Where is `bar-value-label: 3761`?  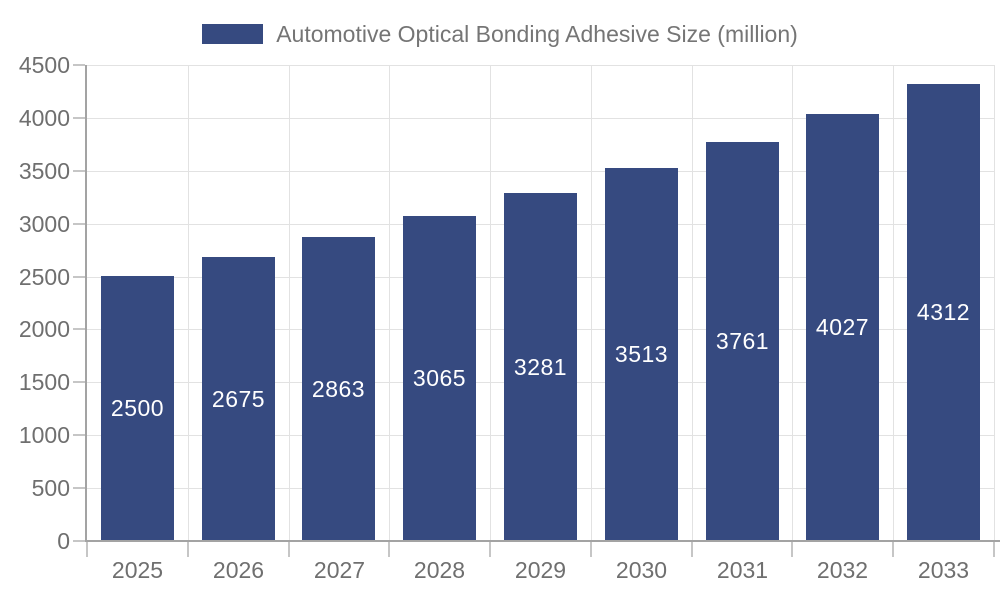
bar-value-label: 3761 is located at coordinates (742, 341).